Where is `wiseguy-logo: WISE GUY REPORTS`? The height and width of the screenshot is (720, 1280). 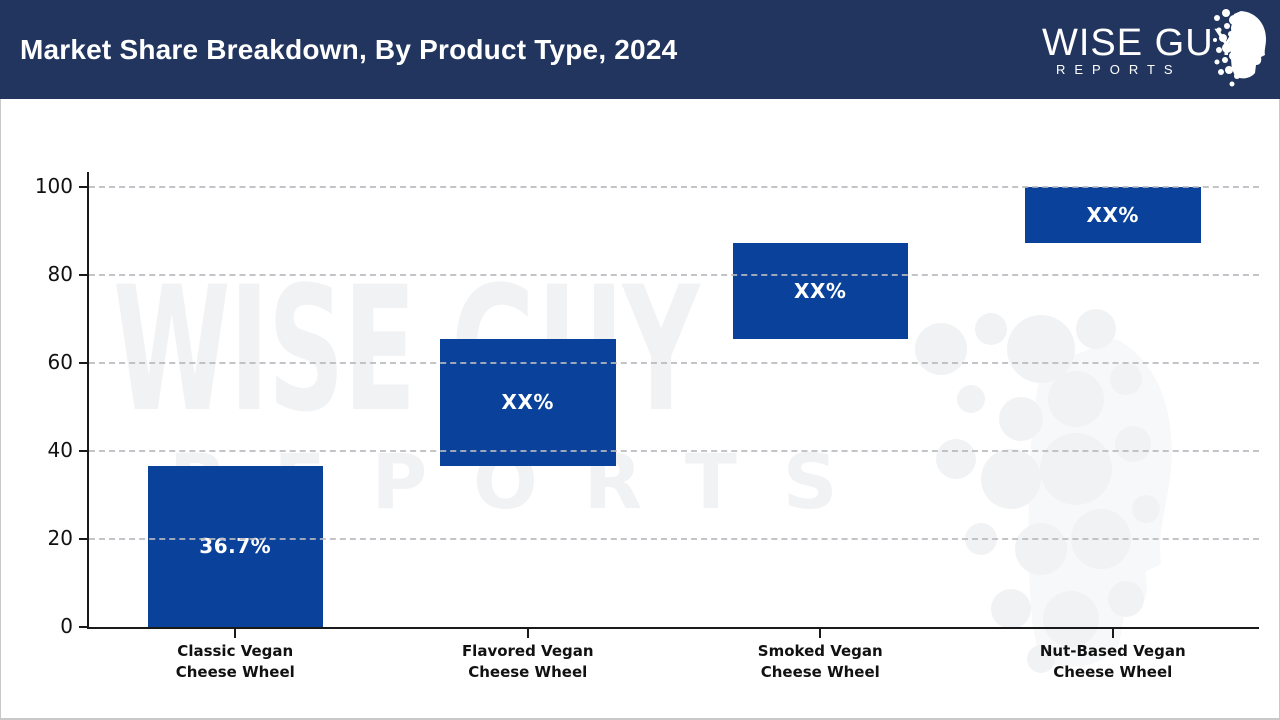
wiseguy-logo: WISE GUY REPORTS is located at coordinates (1137, 50).